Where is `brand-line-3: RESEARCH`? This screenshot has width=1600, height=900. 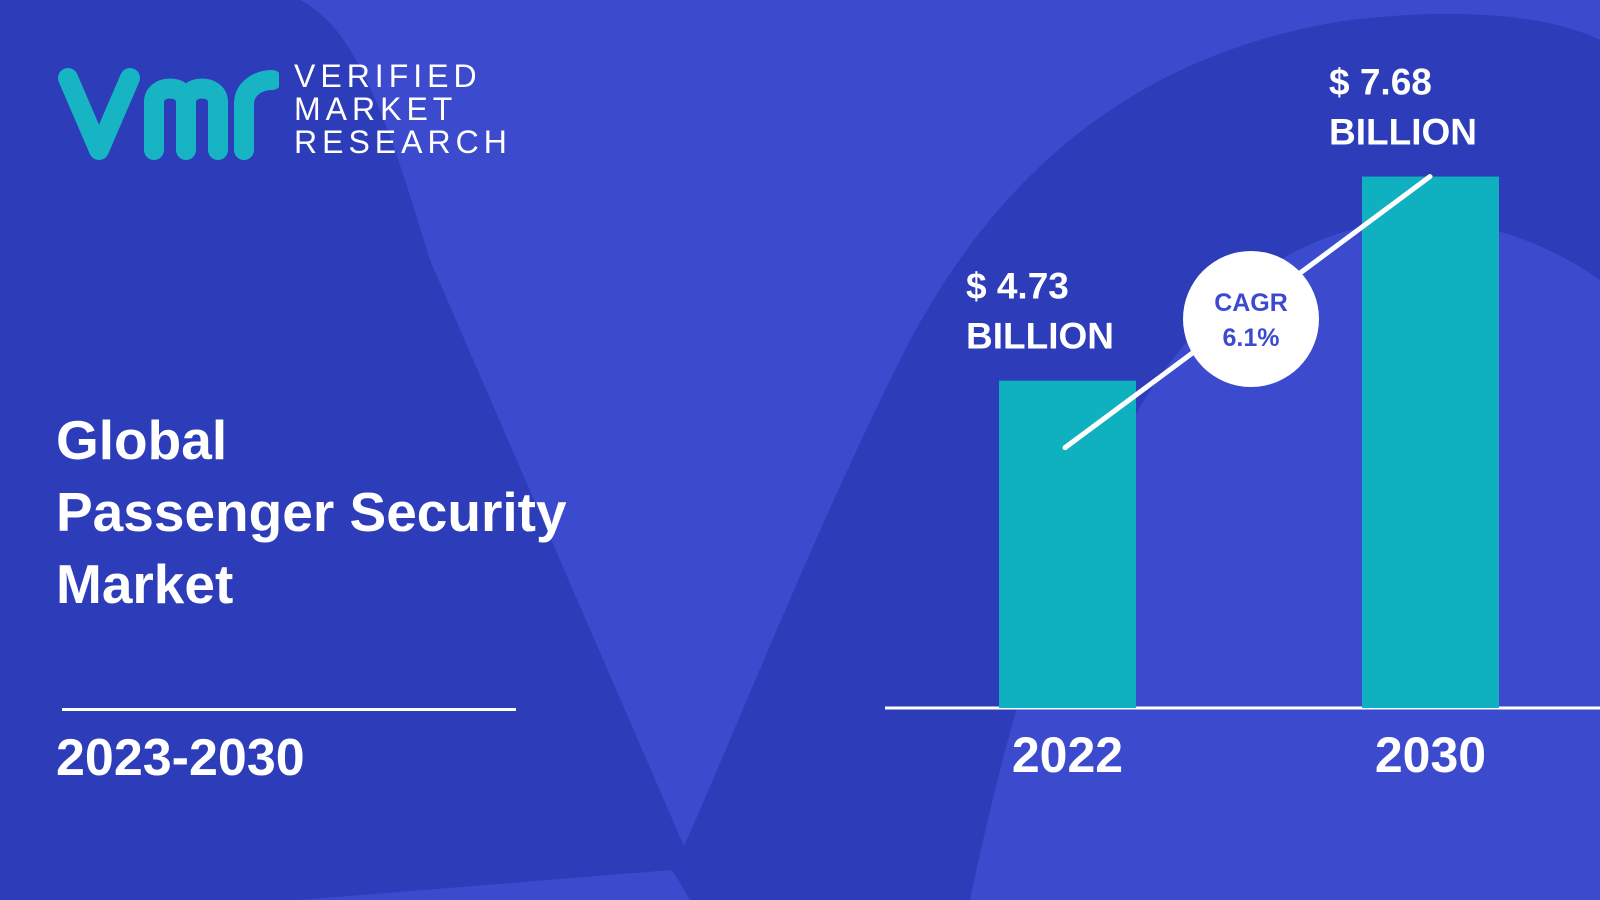
brand-line-3: RESEARCH is located at coordinates (403, 142).